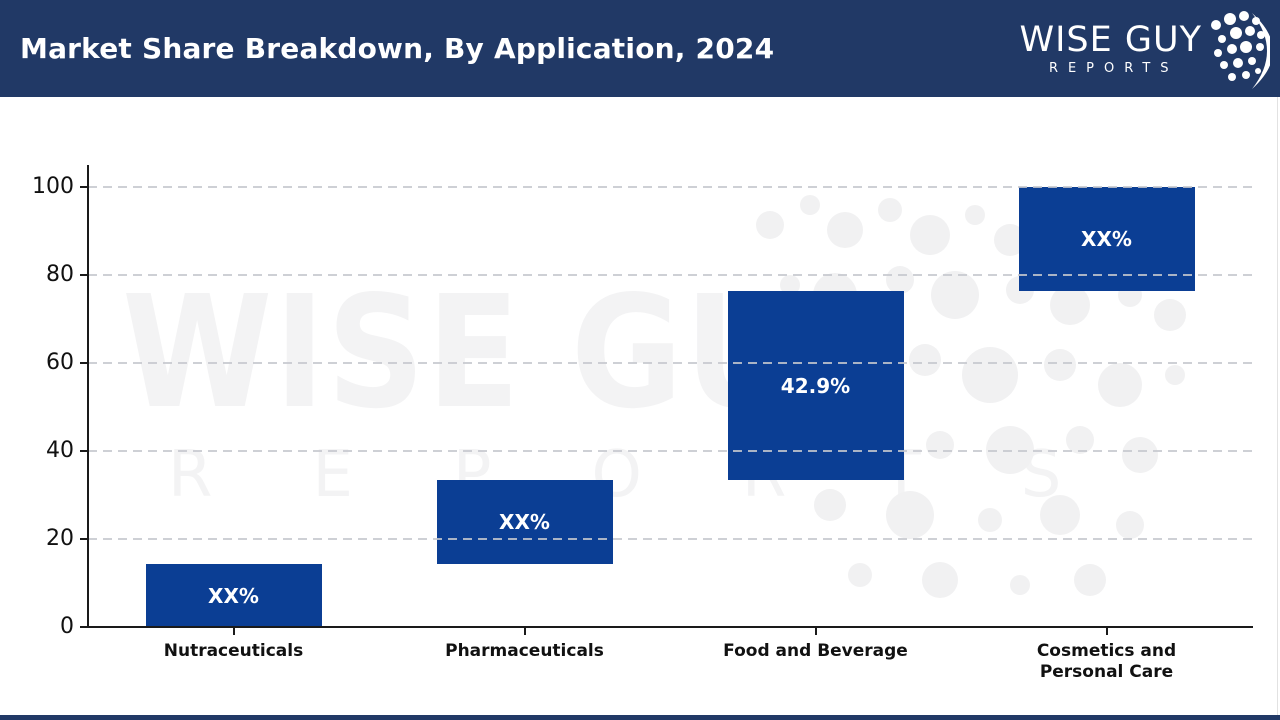  I want to click on y-tick-label: 40, so click(60, 450).